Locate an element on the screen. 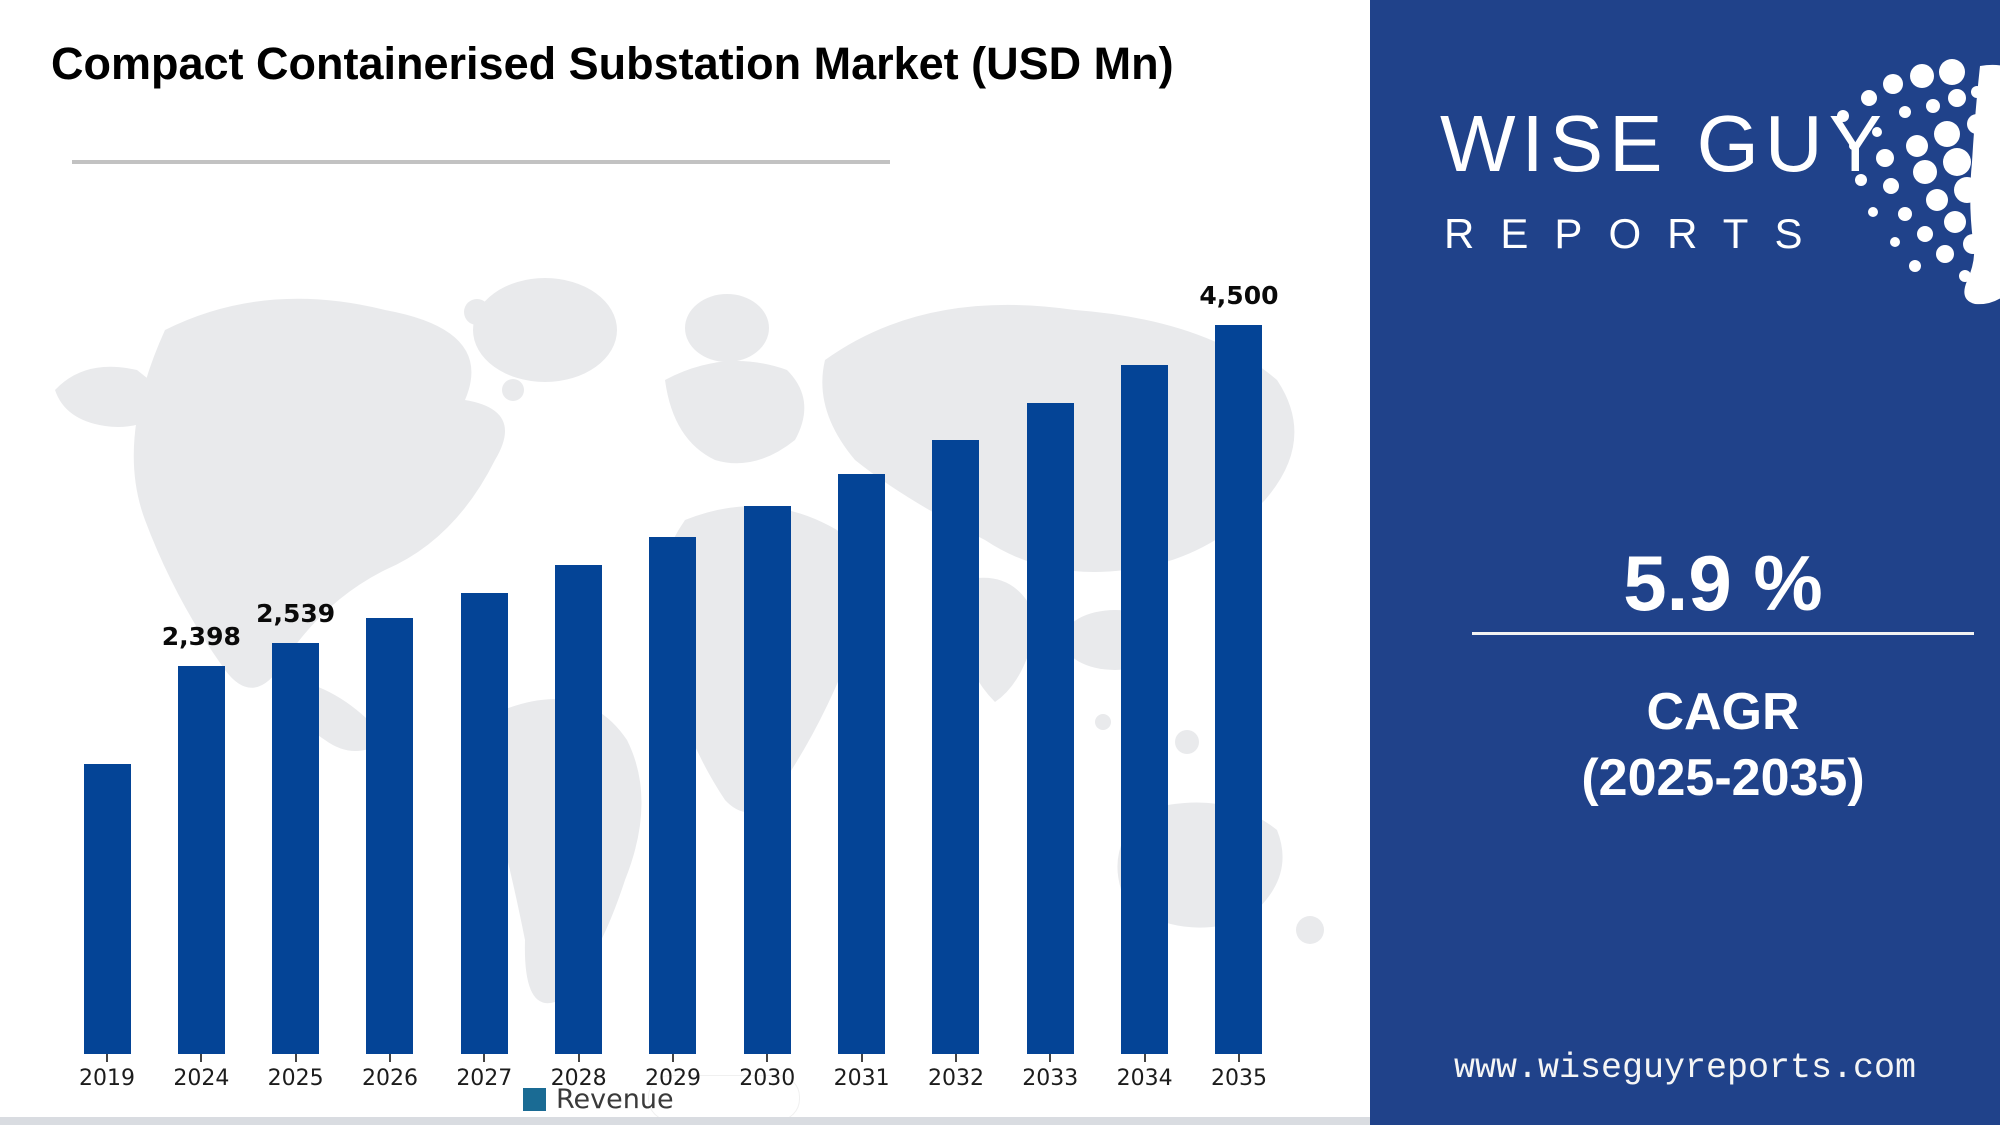 This screenshot has height=1125, width=2000. bar-value-label-2024: 2,398 is located at coordinates (201, 636).